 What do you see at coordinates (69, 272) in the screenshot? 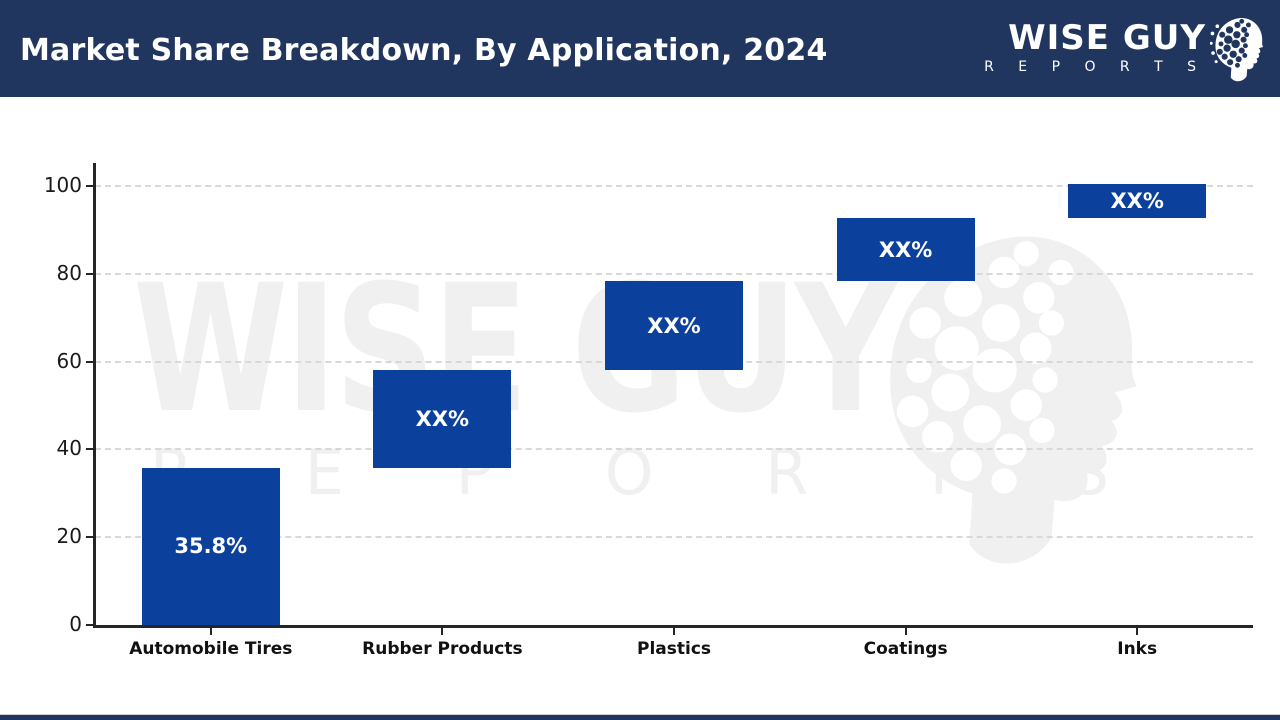
I see `y-tick-label-80: 80` at bounding box center [69, 272].